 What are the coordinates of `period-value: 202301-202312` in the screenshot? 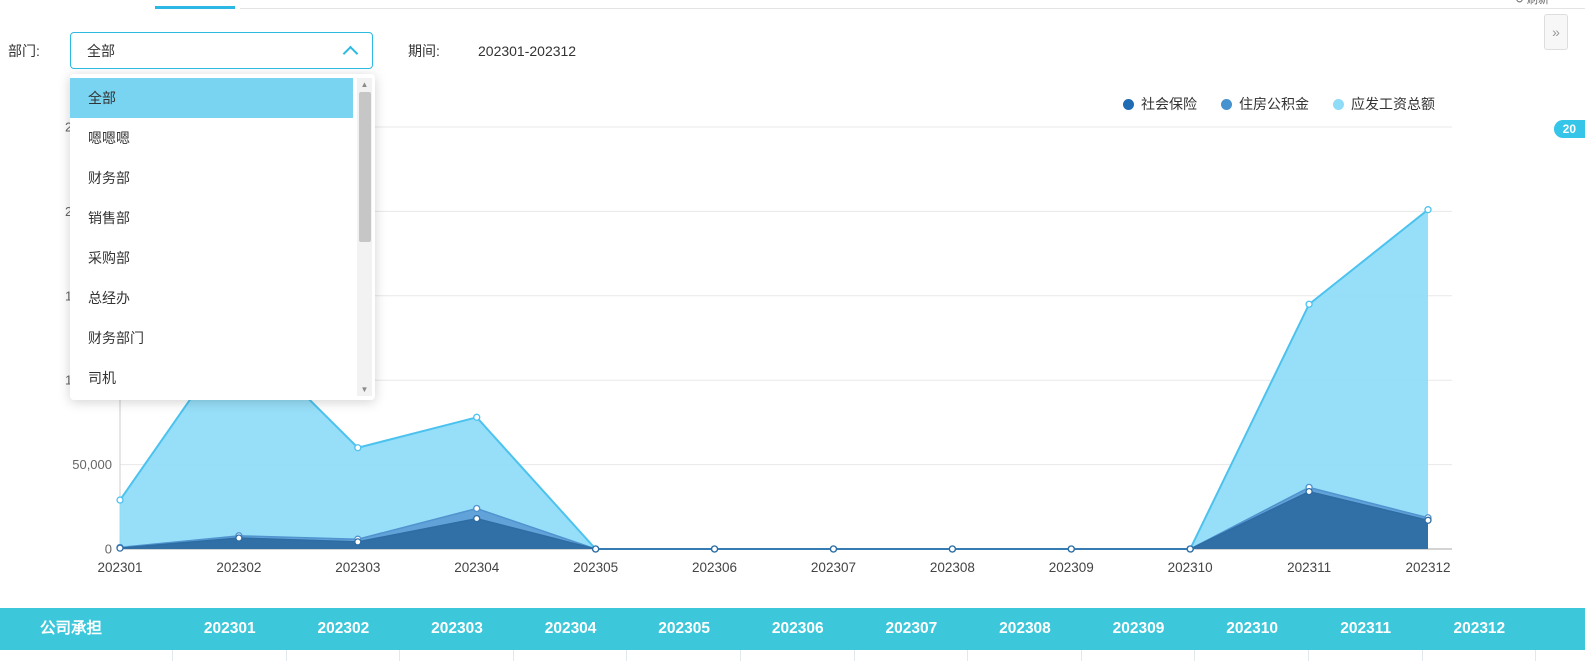 It's located at (527, 51).